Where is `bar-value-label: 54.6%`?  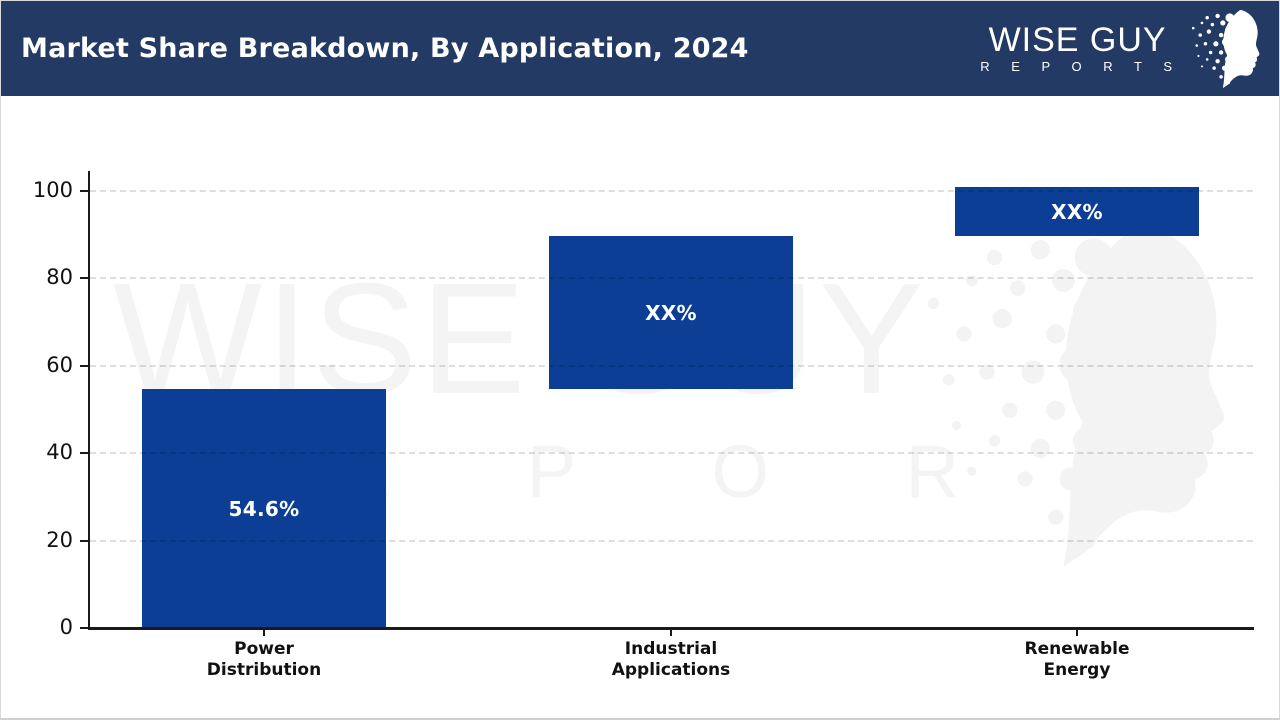 bar-value-label: 54.6% is located at coordinates (264, 508).